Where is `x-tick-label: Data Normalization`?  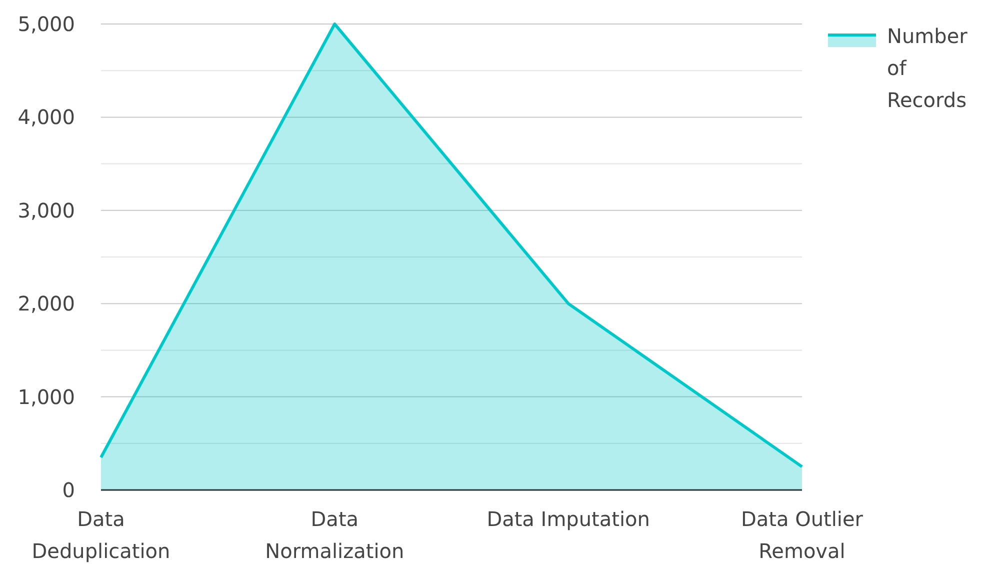
x-tick-label: Data Normalization is located at coordinates (334, 535).